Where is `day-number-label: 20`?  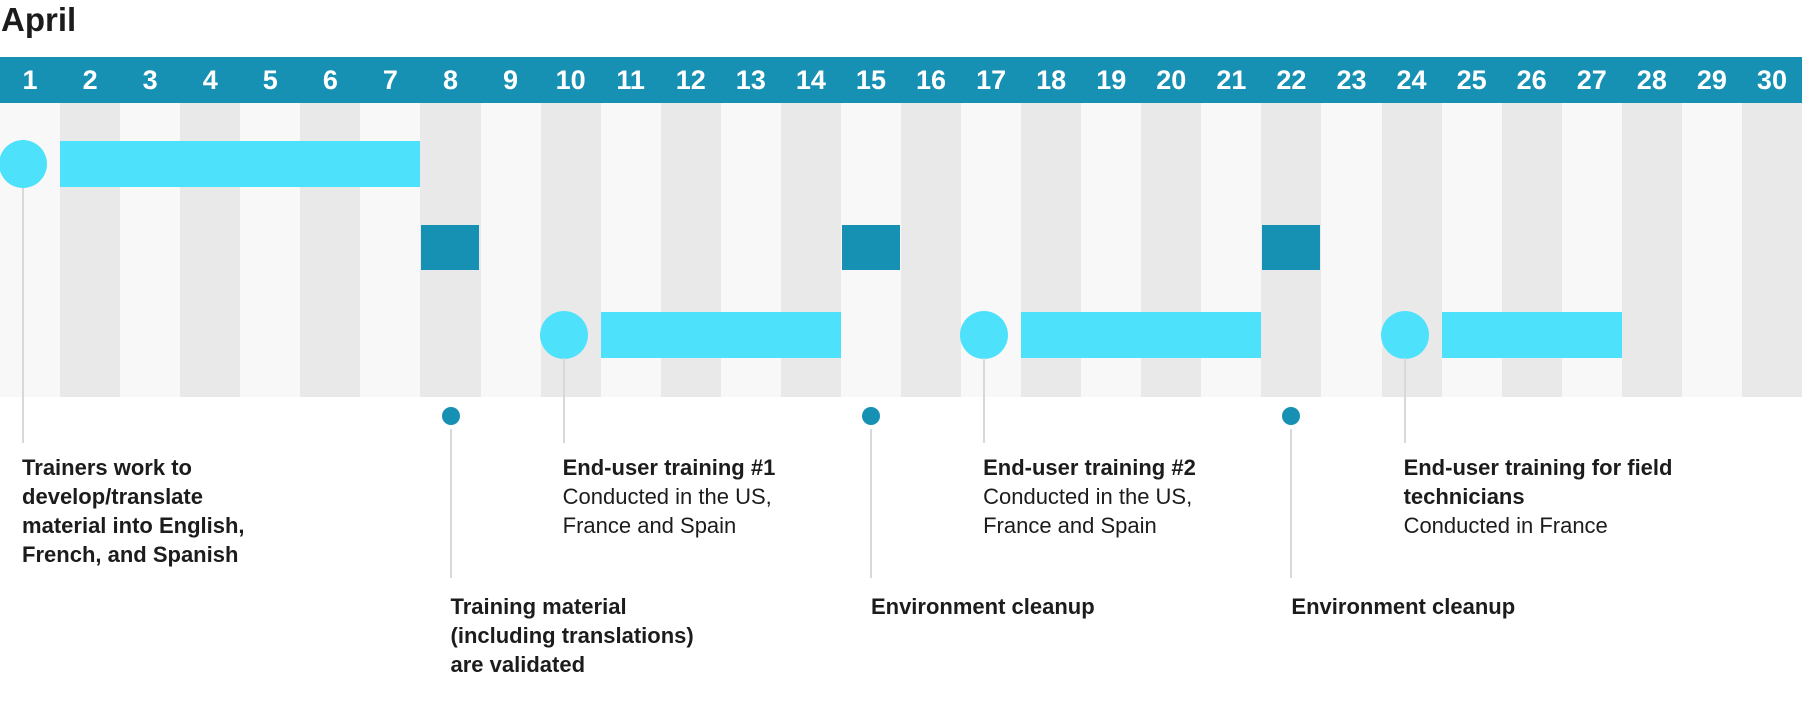
day-number-label: 20 is located at coordinates (1171, 80).